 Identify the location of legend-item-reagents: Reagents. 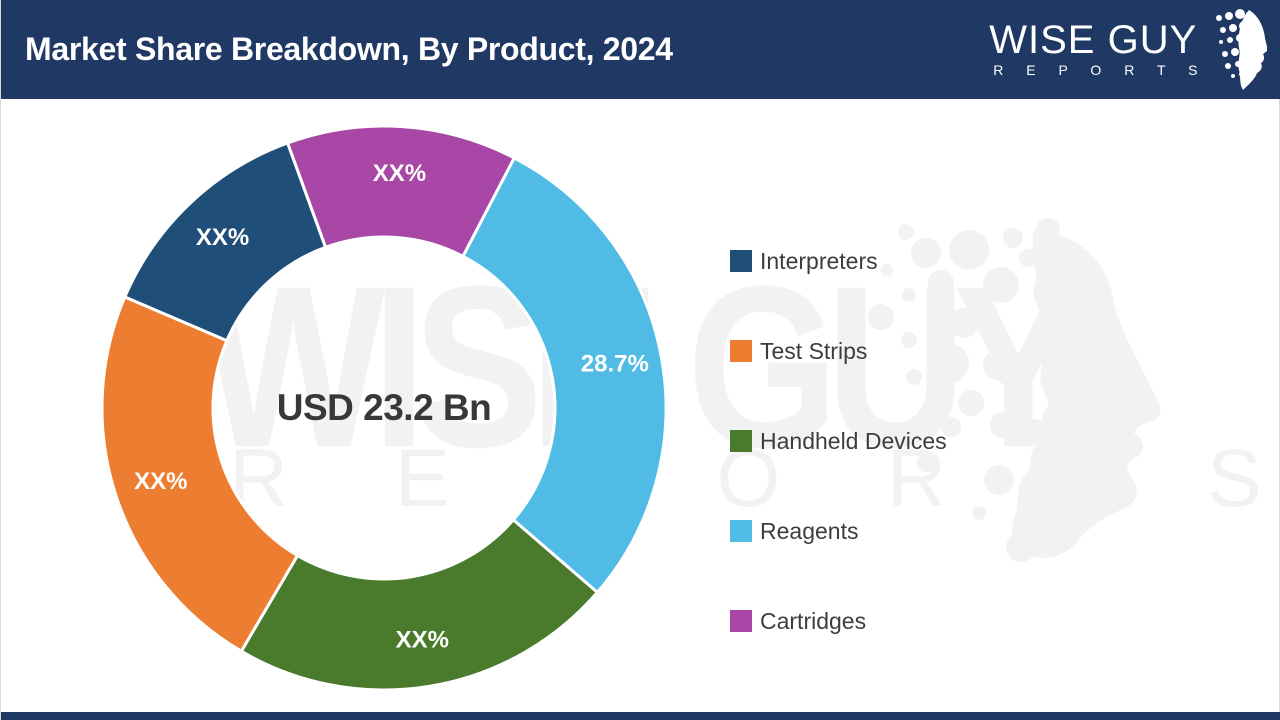
(838, 530).